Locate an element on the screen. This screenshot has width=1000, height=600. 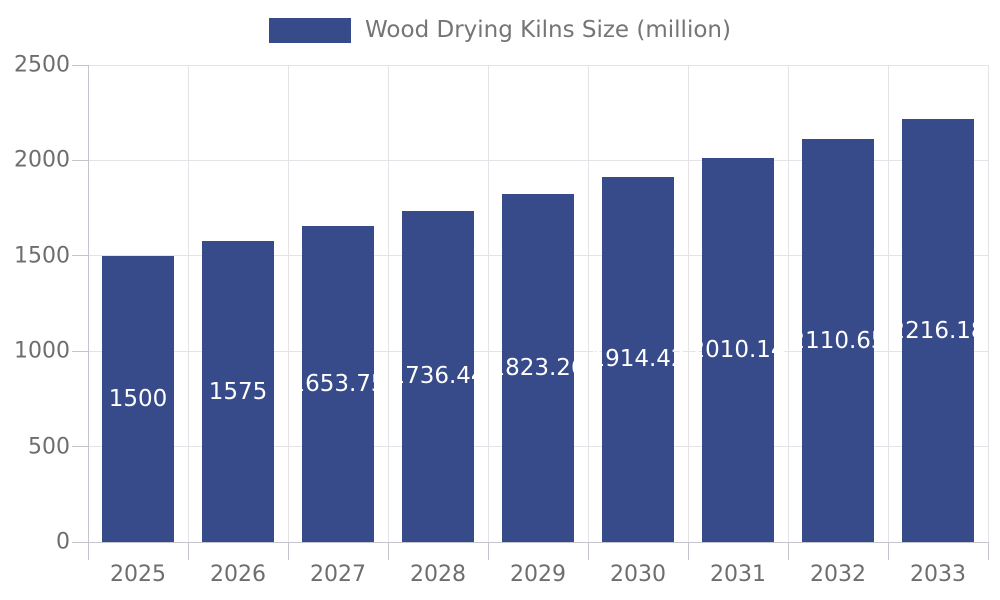
x-axis-line is located at coordinates (538, 542).